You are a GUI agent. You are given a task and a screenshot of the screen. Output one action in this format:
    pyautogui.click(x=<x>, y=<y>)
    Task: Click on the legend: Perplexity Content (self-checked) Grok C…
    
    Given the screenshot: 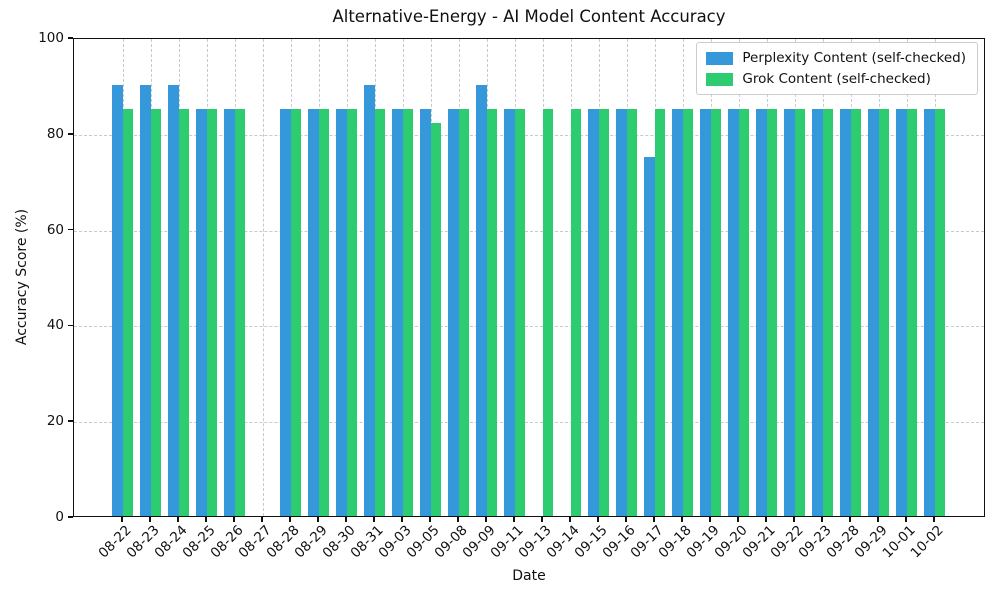 What is the action you would take?
    pyautogui.click(x=837, y=68)
    